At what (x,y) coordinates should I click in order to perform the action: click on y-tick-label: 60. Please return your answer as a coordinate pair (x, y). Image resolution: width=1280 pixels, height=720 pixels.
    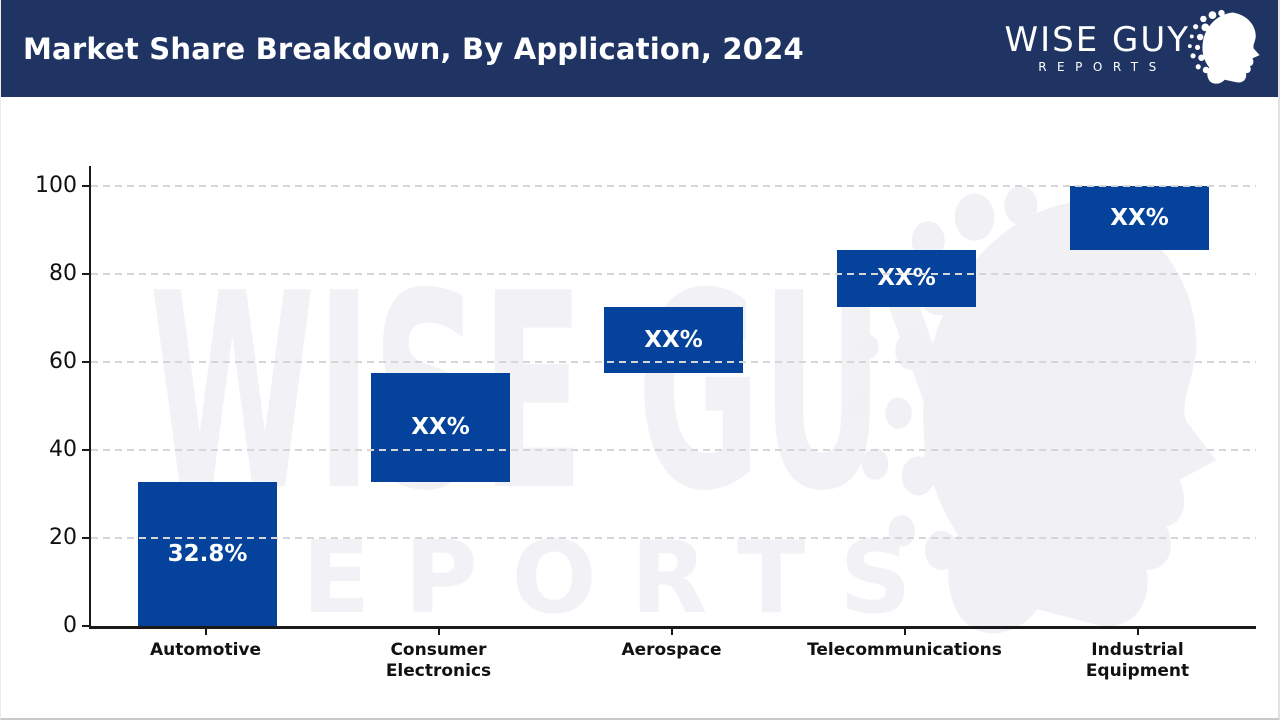
    Looking at the image, I should click on (63, 361).